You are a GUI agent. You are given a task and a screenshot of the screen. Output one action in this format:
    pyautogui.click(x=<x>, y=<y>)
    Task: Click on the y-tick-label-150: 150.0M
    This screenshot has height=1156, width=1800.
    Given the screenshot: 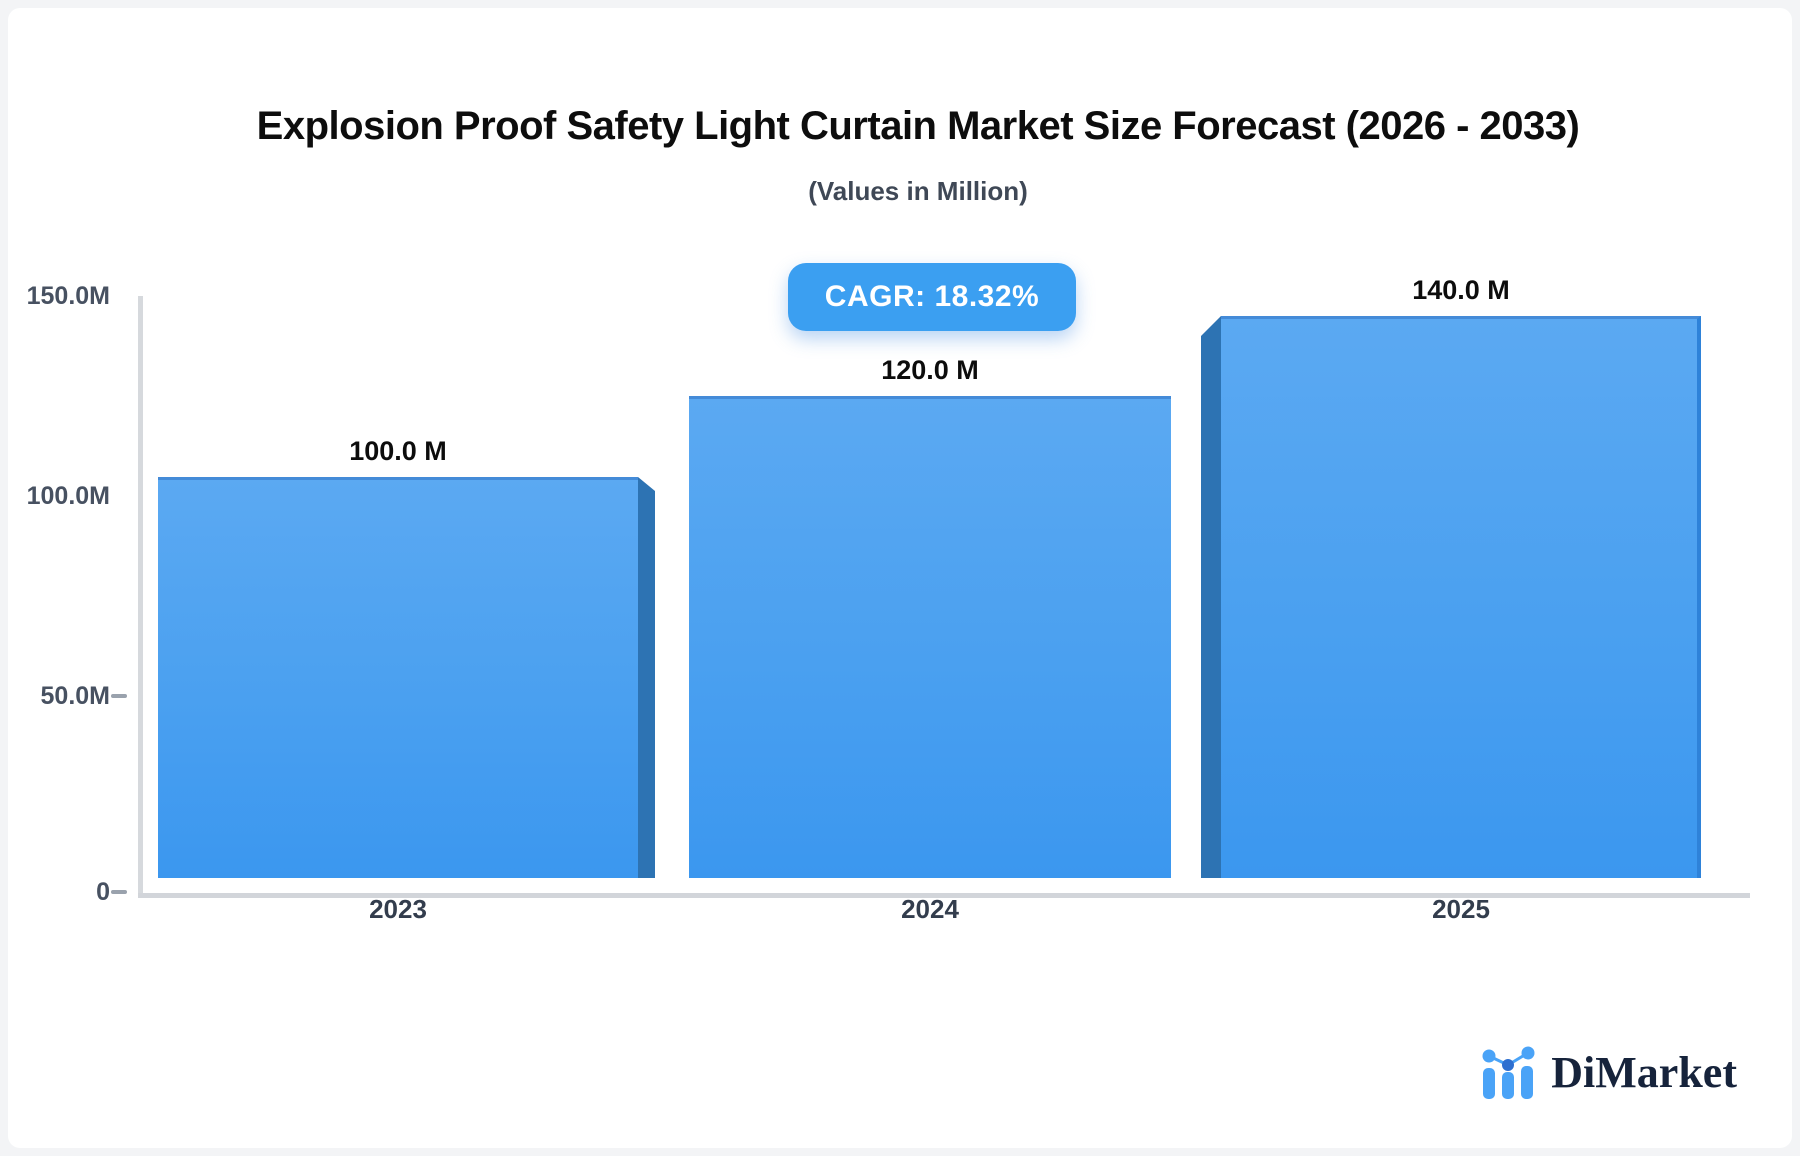 What is the action you would take?
    pyautogui.click(x=68, y=296)
    